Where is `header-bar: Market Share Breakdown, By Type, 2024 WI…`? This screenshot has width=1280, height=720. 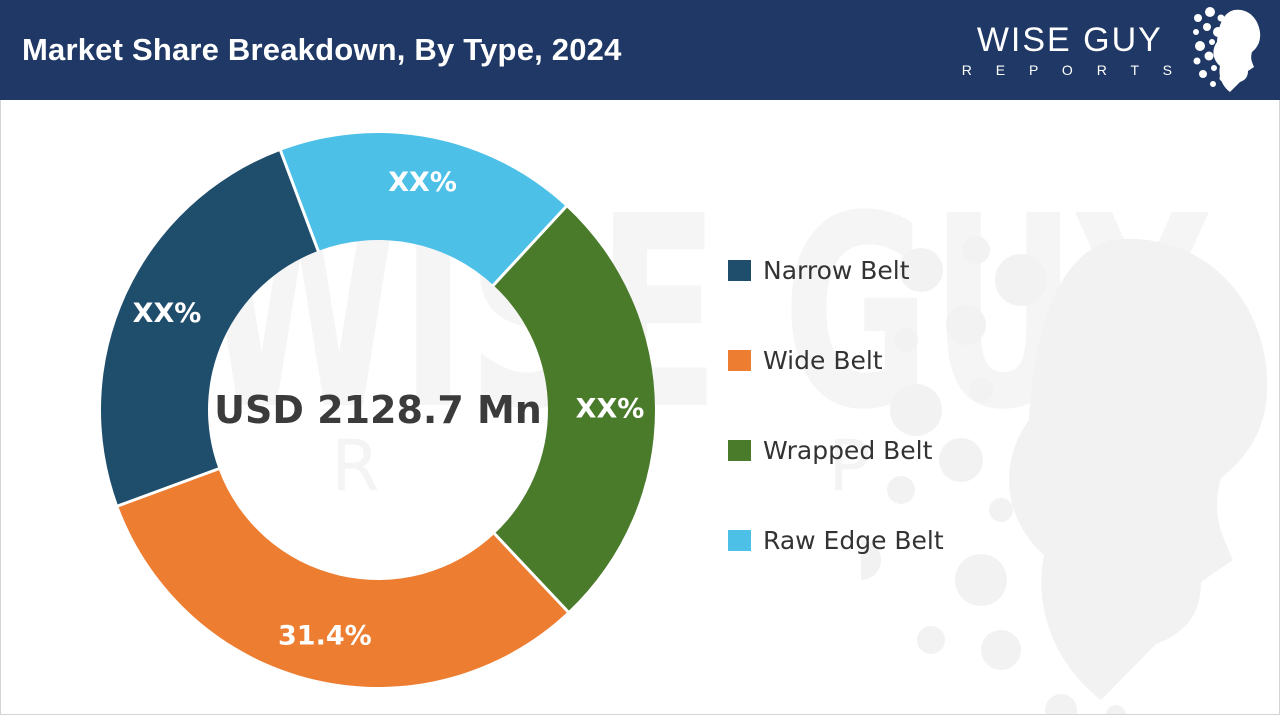
header-bar: Market Share Breakdown, By Type, 2024 WI… is located at coordinates (640, 50).